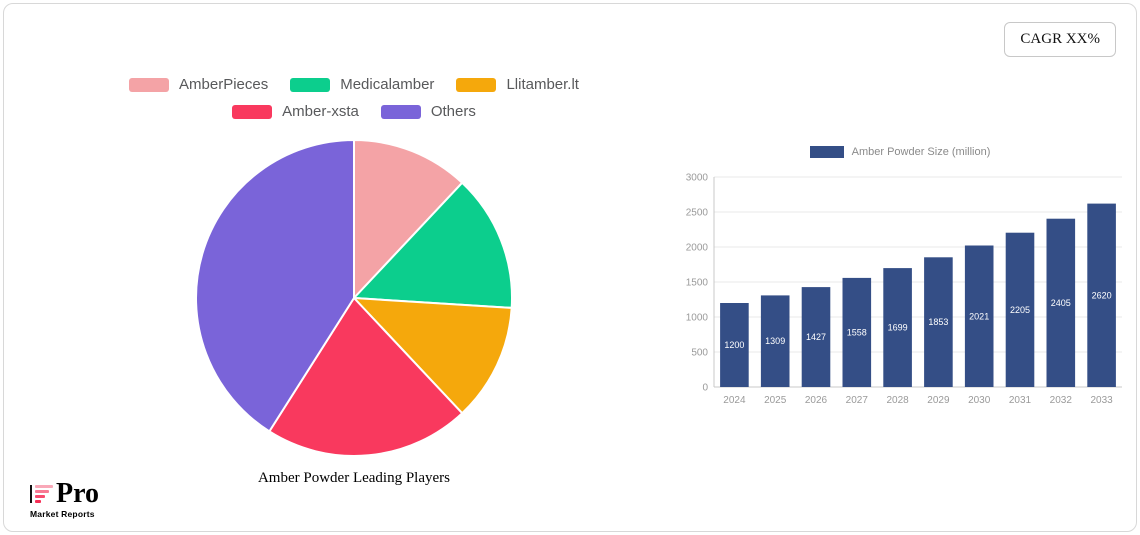 This screenshot has height=535, width=1140. What do you see at coordinates (1061, 400) in the screenshot?
I see `x-tick-label: 2032` at bounding box center [1061, 400].